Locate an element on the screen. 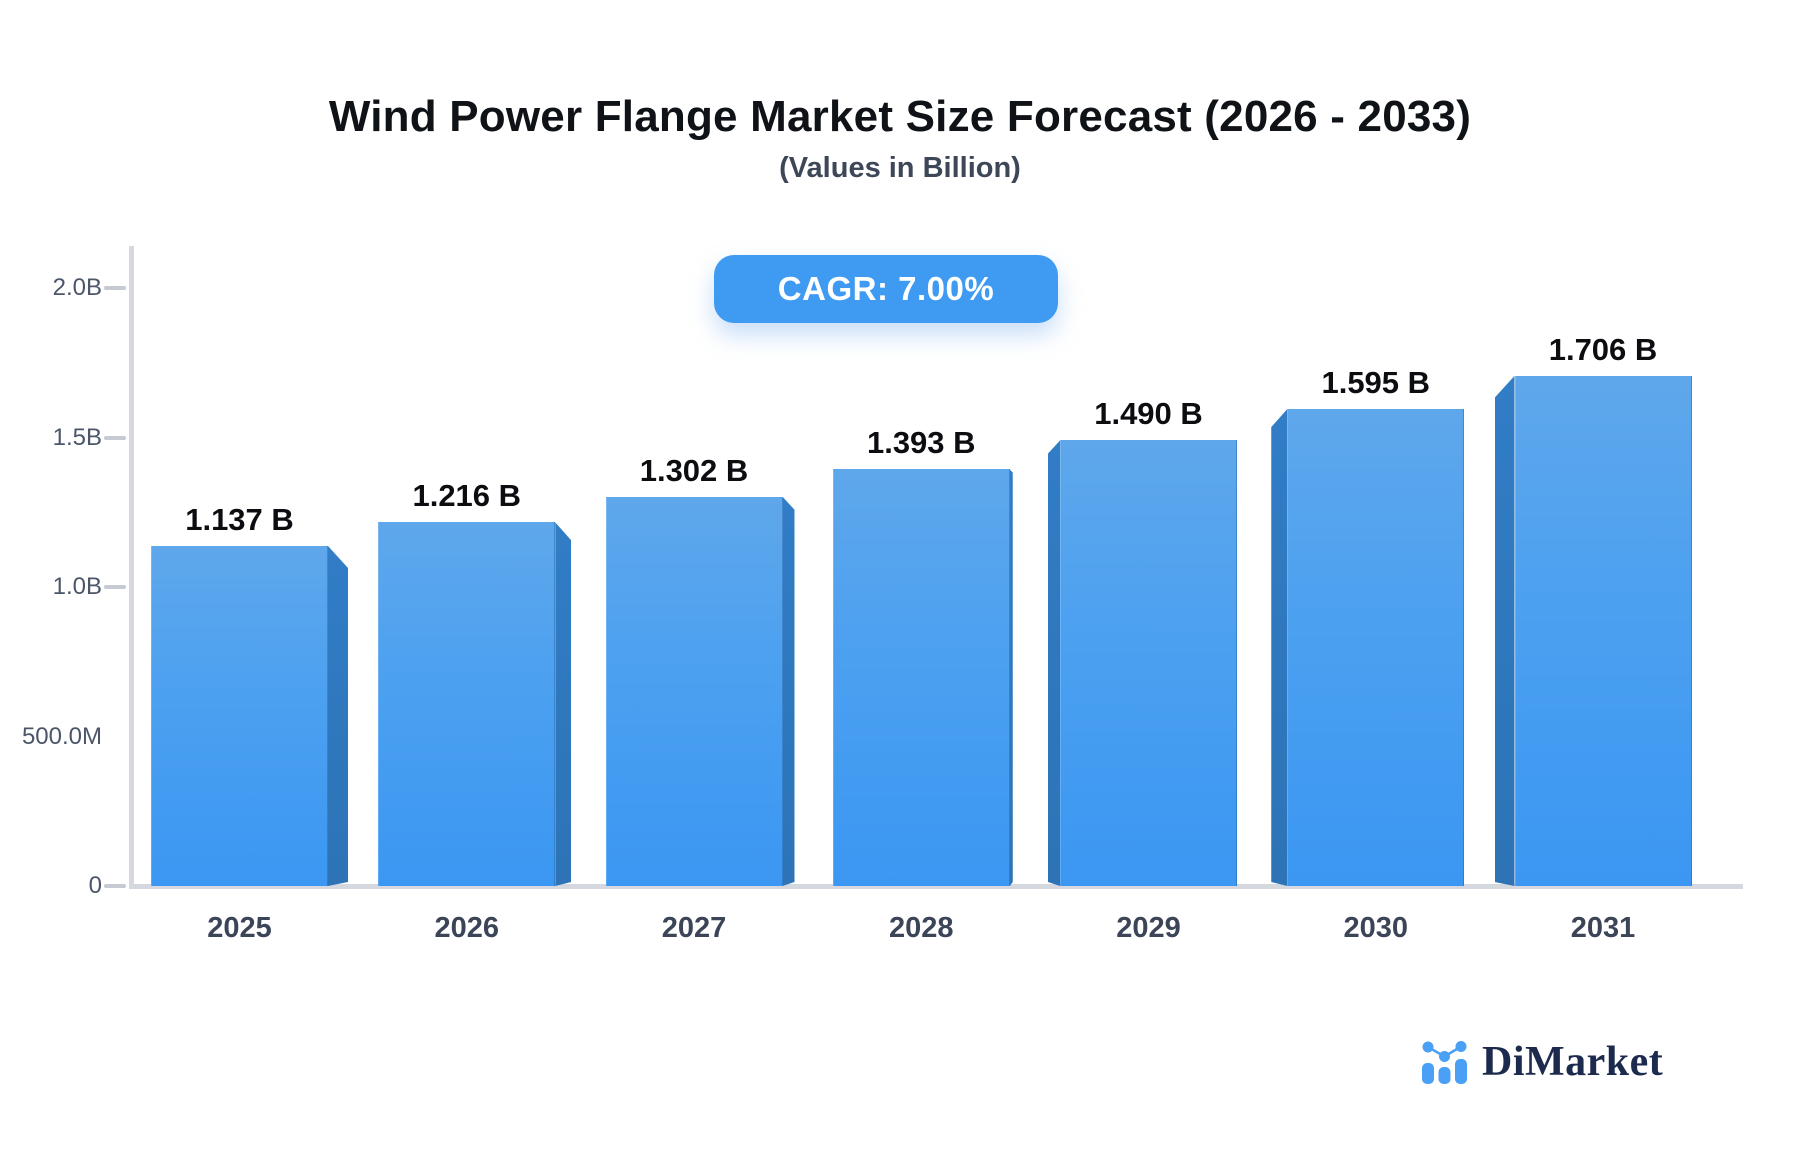 Image resolution: width=1800 pixels, height=1156 pixels. bar-value-label: 1.706 B is located at coordinates (1603, 349).